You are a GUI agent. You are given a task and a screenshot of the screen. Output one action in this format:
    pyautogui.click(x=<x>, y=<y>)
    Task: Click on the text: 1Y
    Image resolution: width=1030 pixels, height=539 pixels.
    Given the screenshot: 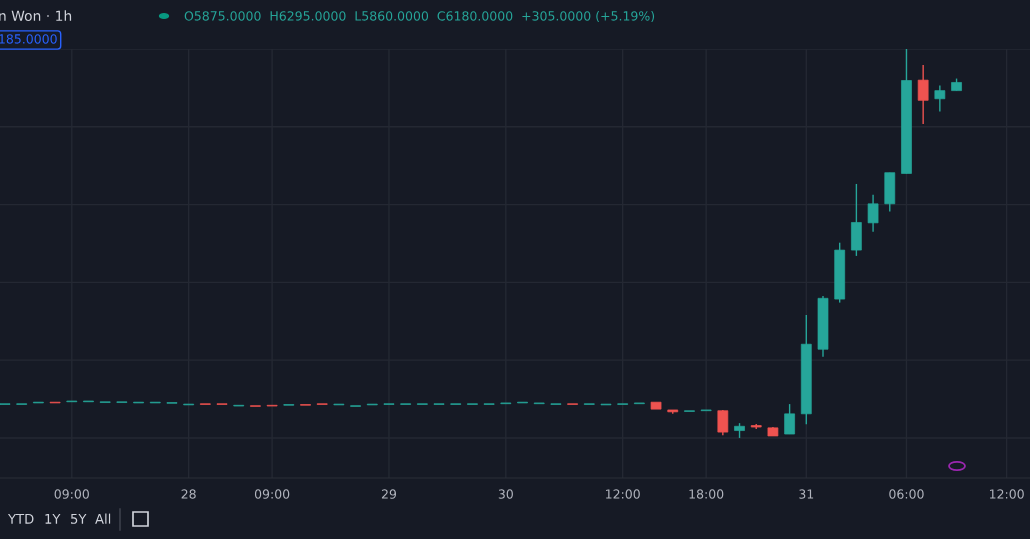 What is the action you would take?
    pyautogui.click(x=53, y=519)
    